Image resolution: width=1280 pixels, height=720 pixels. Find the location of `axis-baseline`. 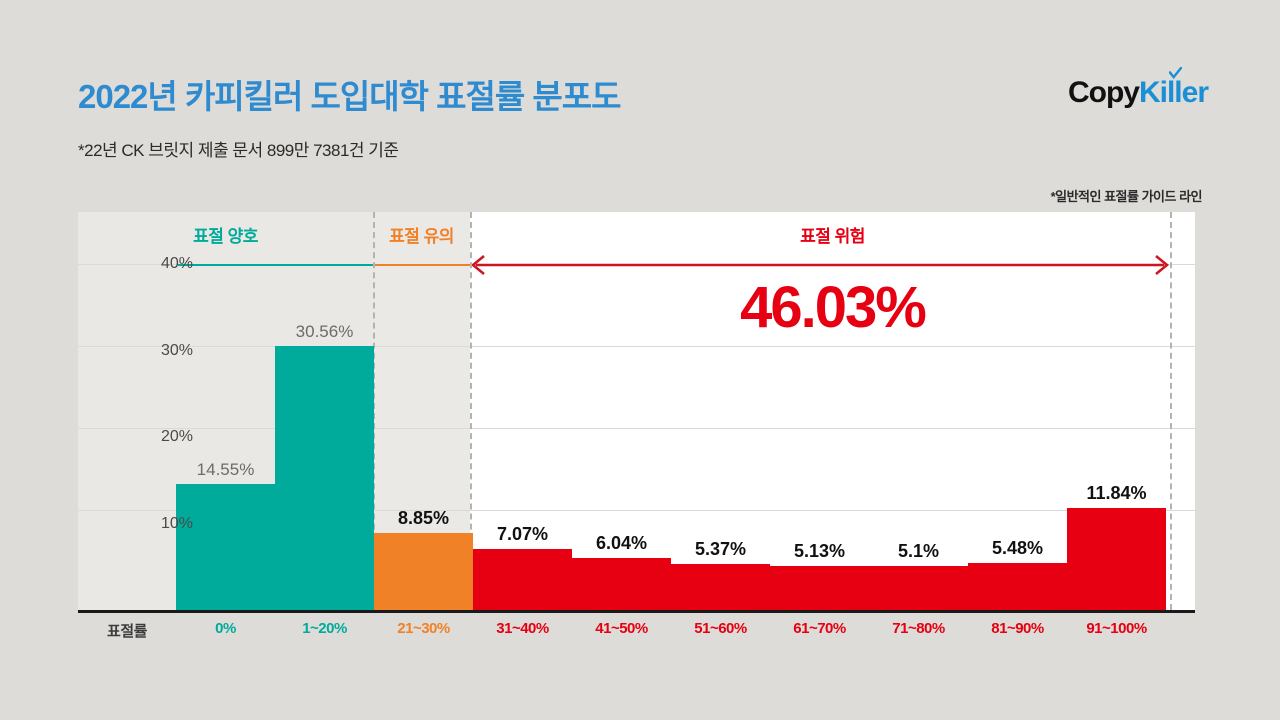

axis-baseline is located at coordinates (636, 611).